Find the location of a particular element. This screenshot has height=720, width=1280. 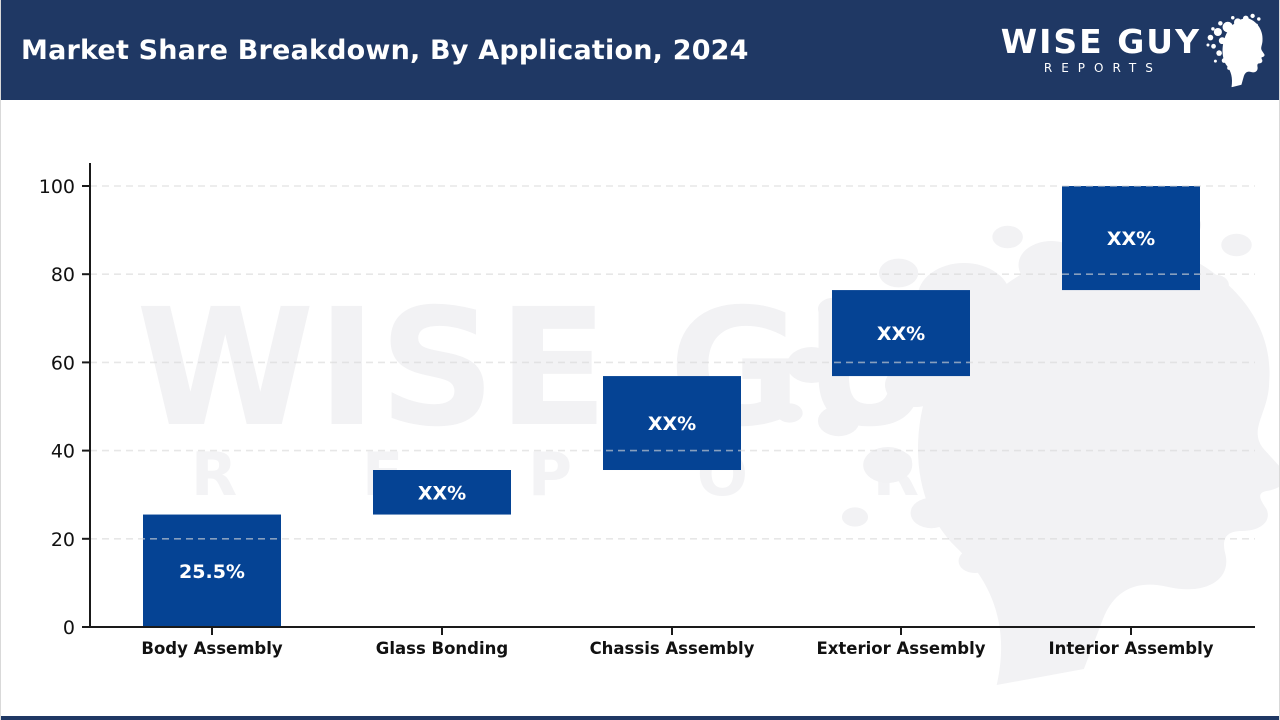

y-axis-tick-label: 20 is located at coordinates (63, 540).